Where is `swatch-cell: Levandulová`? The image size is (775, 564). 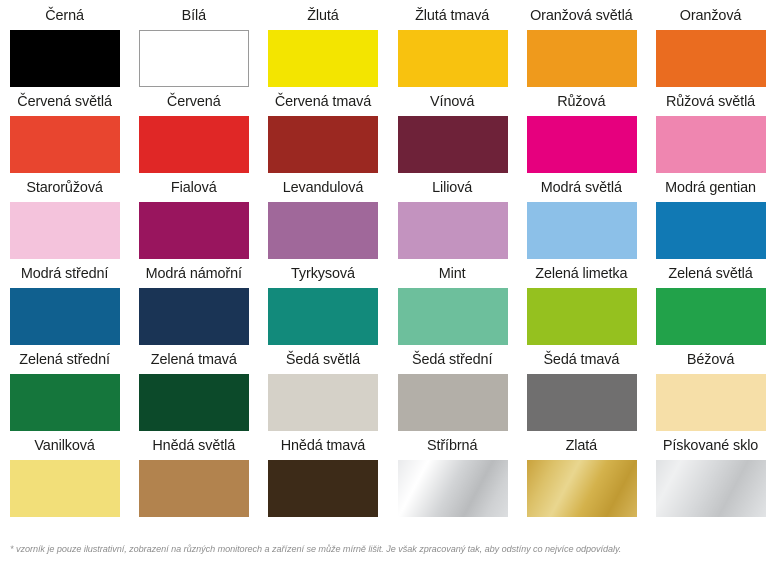
swatch-cell: Levandulová is located at coordinates (322, 215).